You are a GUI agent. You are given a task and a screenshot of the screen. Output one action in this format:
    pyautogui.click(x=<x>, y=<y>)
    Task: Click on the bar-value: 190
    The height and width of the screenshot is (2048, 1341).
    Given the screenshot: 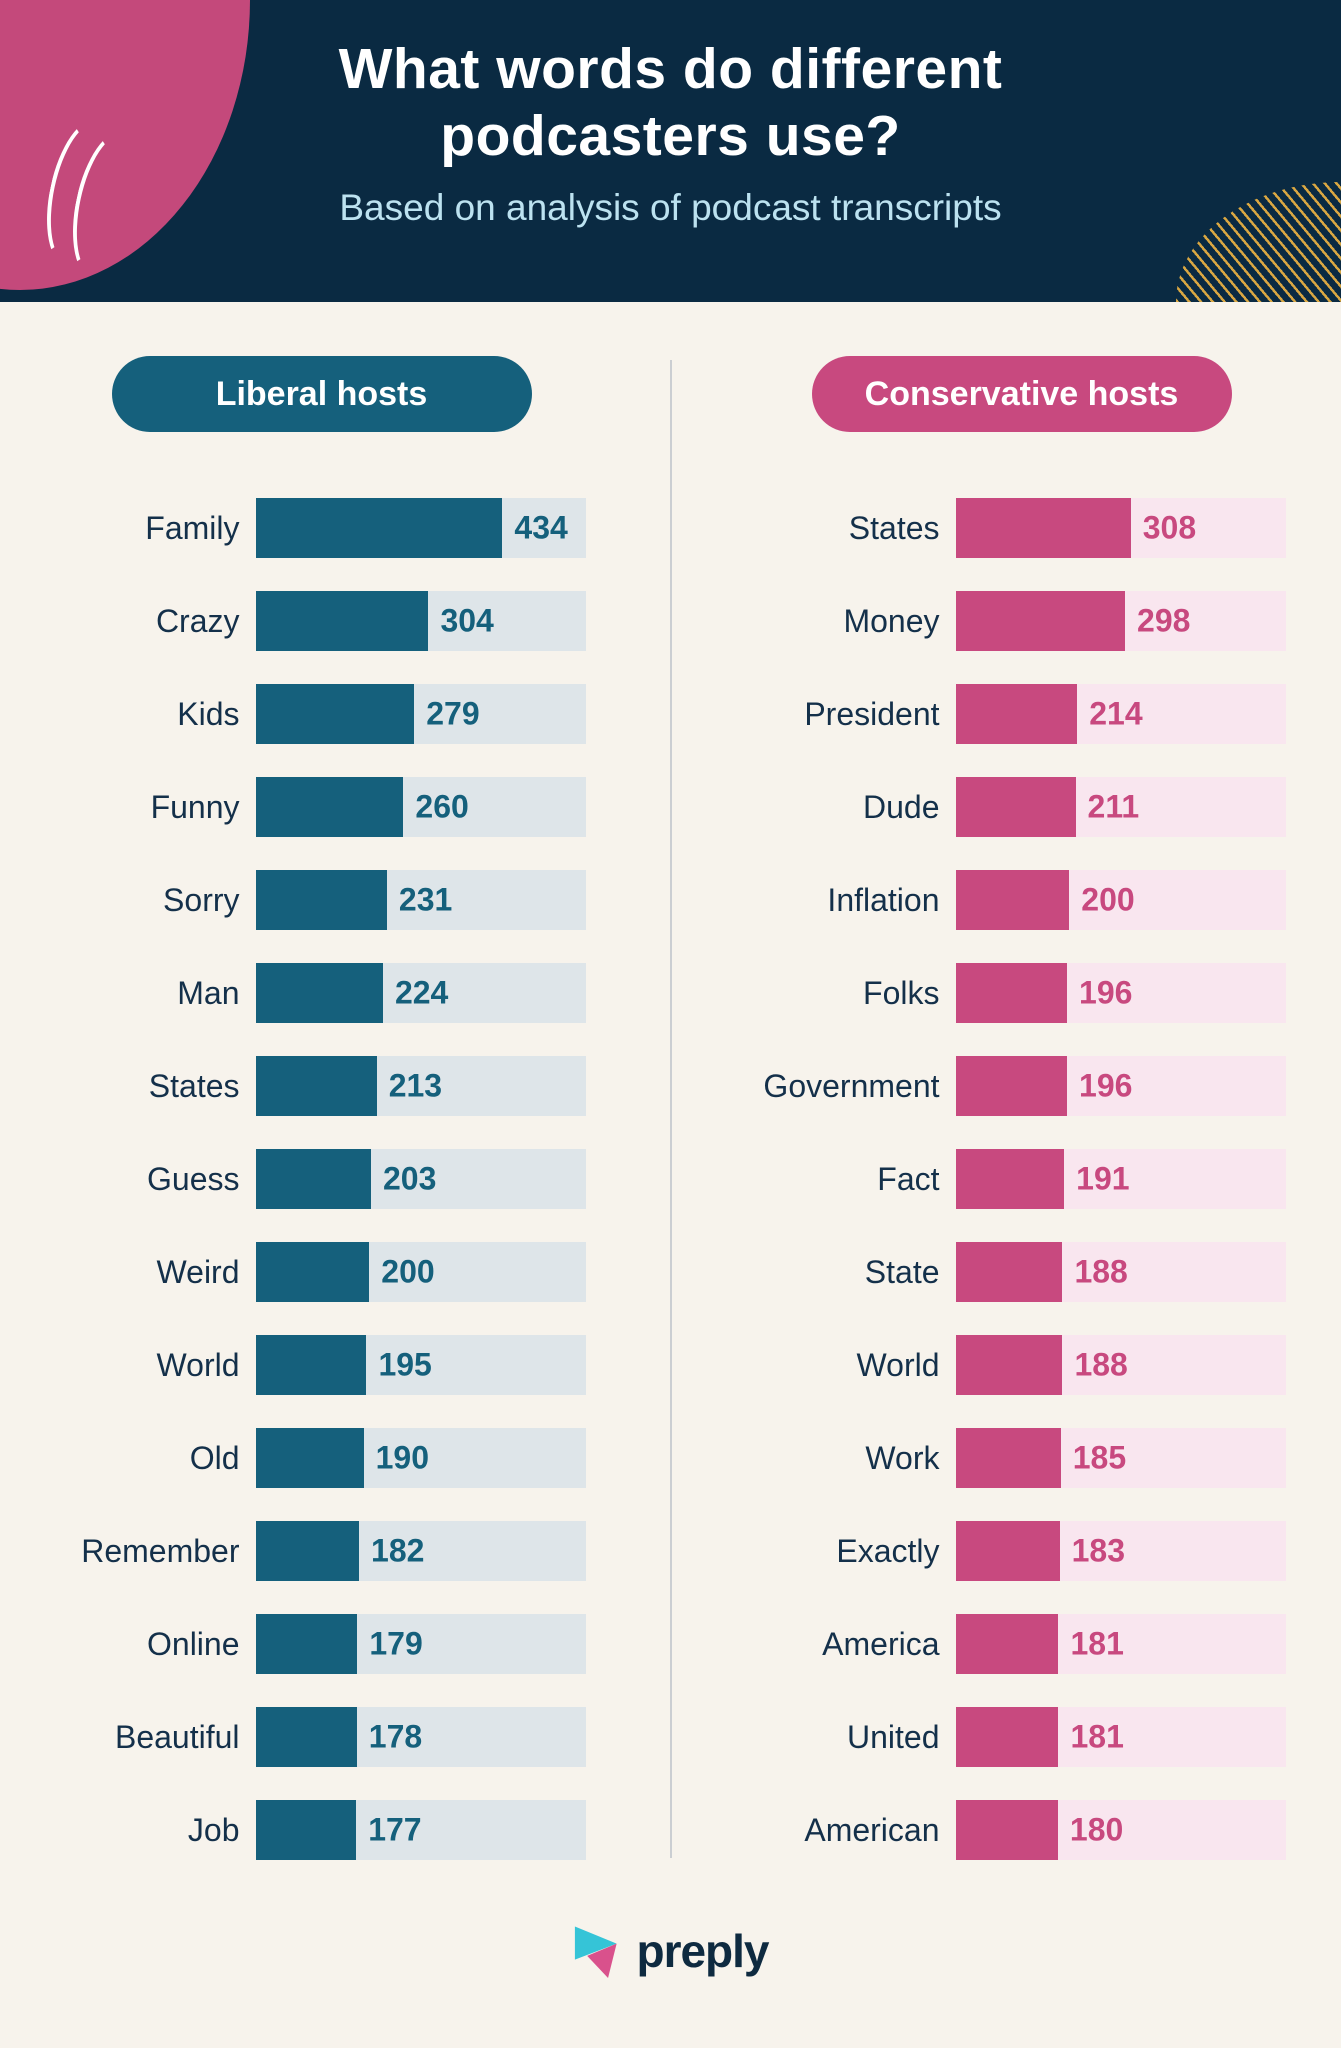 What is the action you would take?
    pyautogui.click(x=402, y=1457)
    